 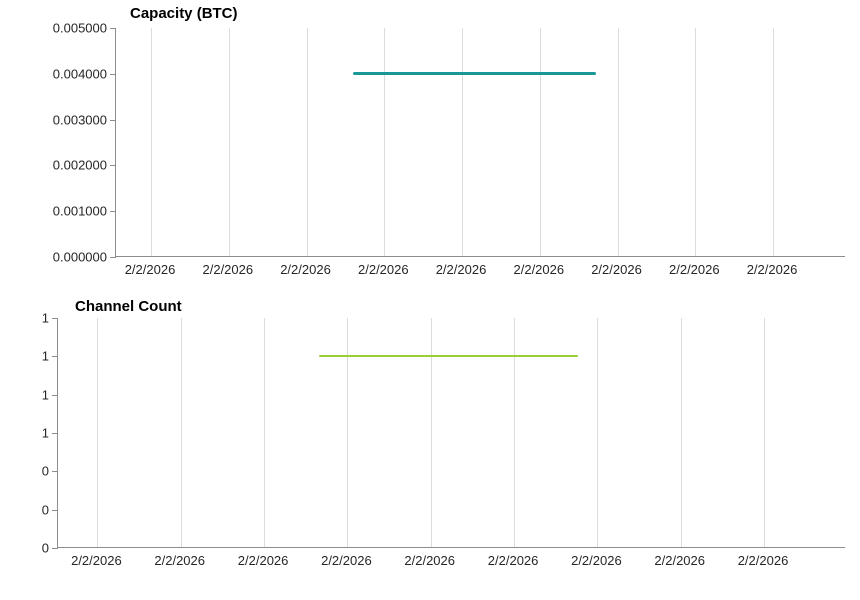 I want to click on y-tick-label: 0.002000, so click(x=79, y=165).